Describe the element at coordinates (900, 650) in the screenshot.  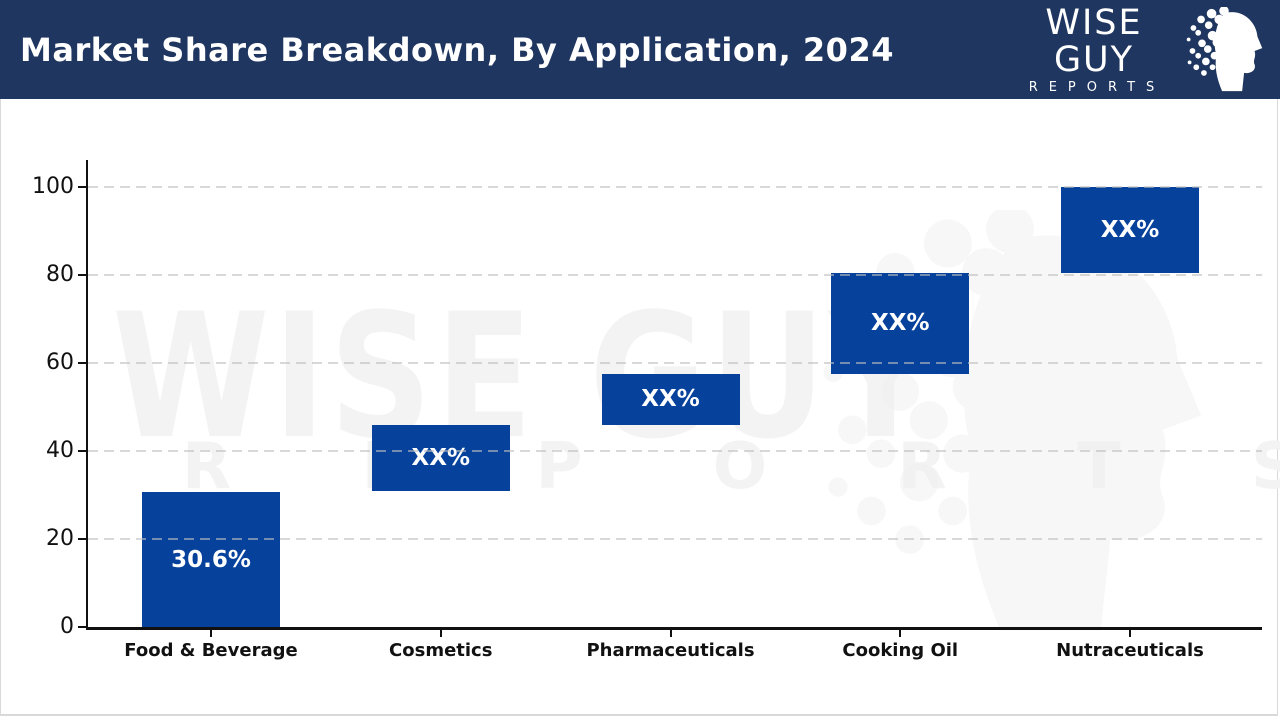
I see `x-tick-label: Cooking Oil` at that location.